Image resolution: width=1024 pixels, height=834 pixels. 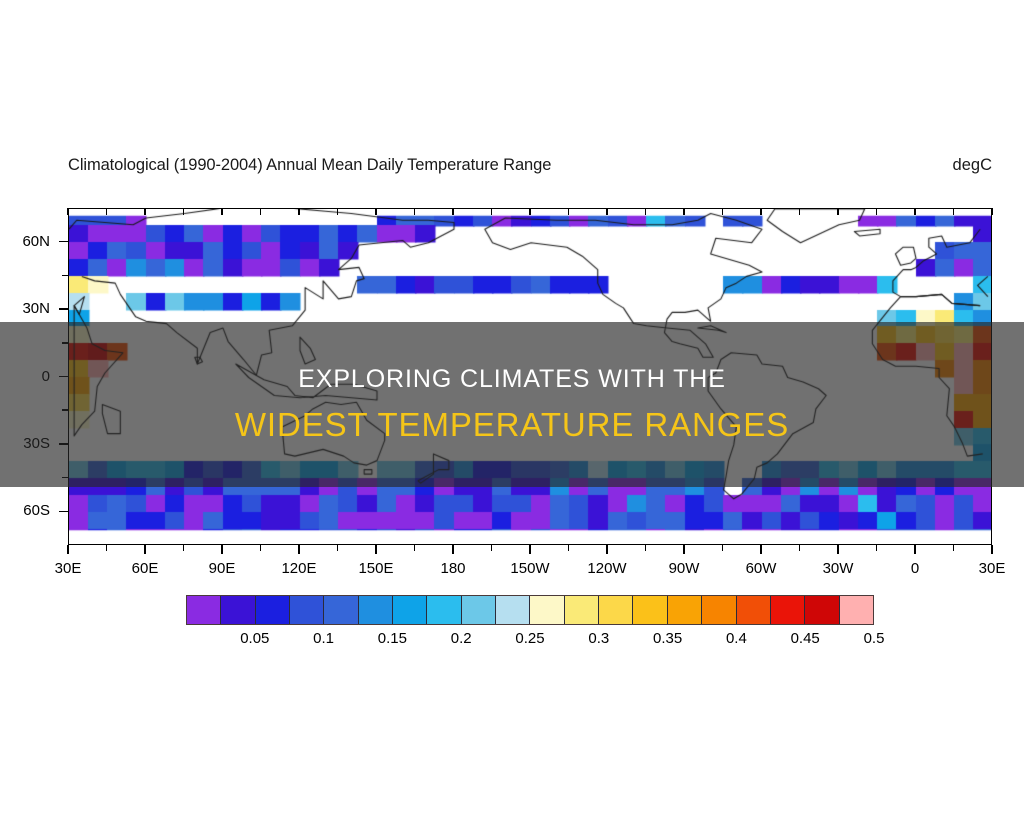 I want to click on banner-line-2: WIDEST TEMPERATURE RANGES, so click(x=512, y=424).